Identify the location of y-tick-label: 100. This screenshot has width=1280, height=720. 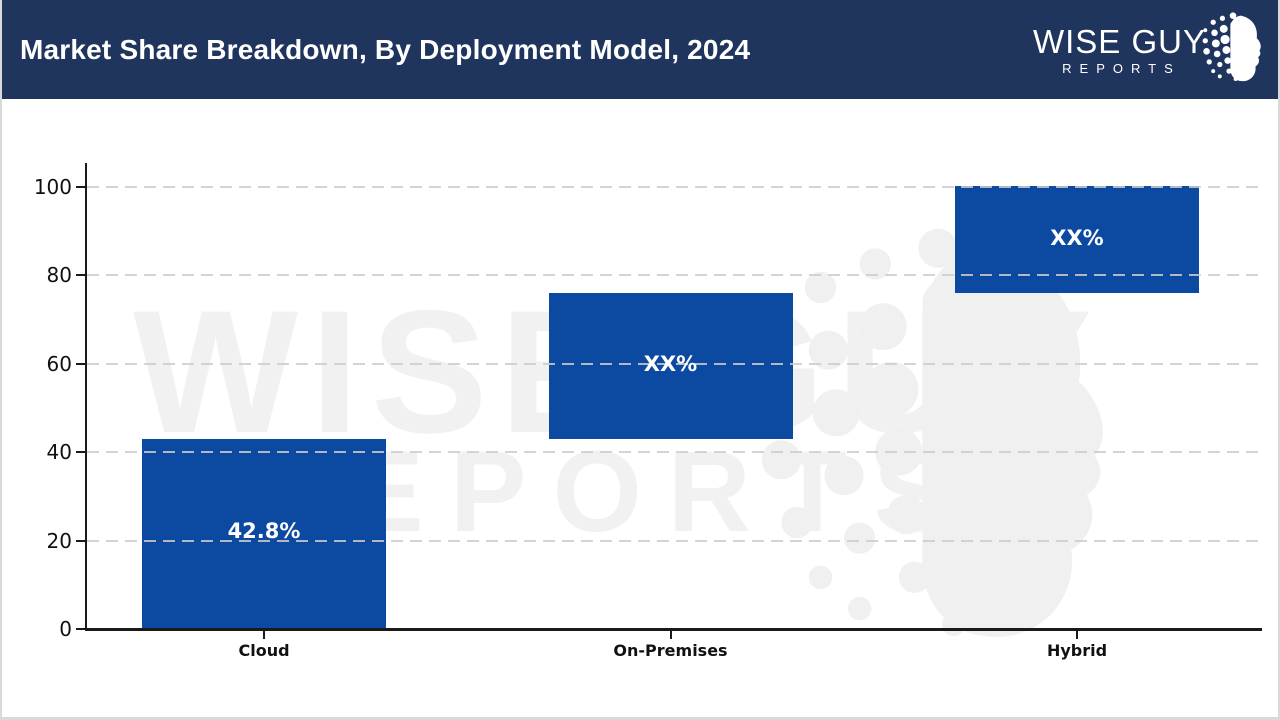
(52, 187).